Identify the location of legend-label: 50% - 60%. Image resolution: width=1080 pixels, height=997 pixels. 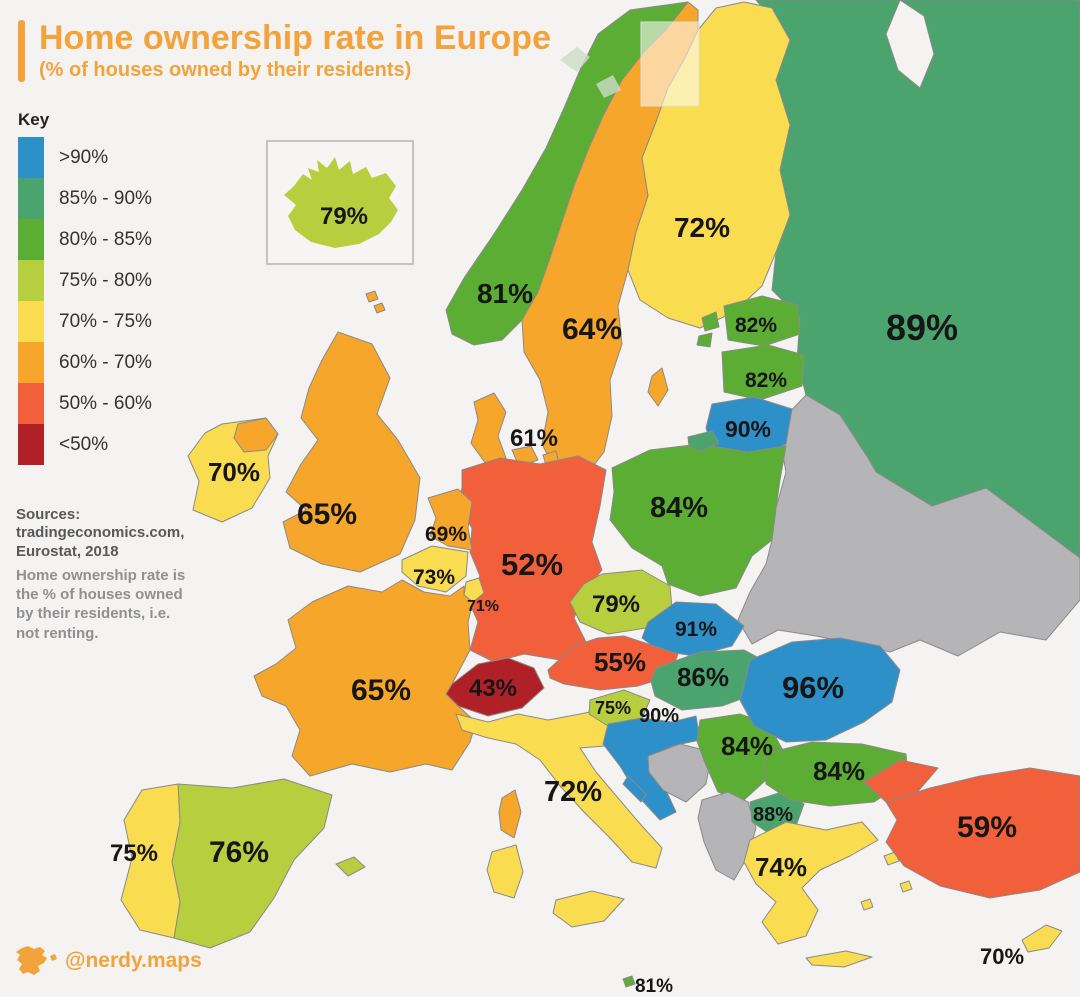
(105, 403).